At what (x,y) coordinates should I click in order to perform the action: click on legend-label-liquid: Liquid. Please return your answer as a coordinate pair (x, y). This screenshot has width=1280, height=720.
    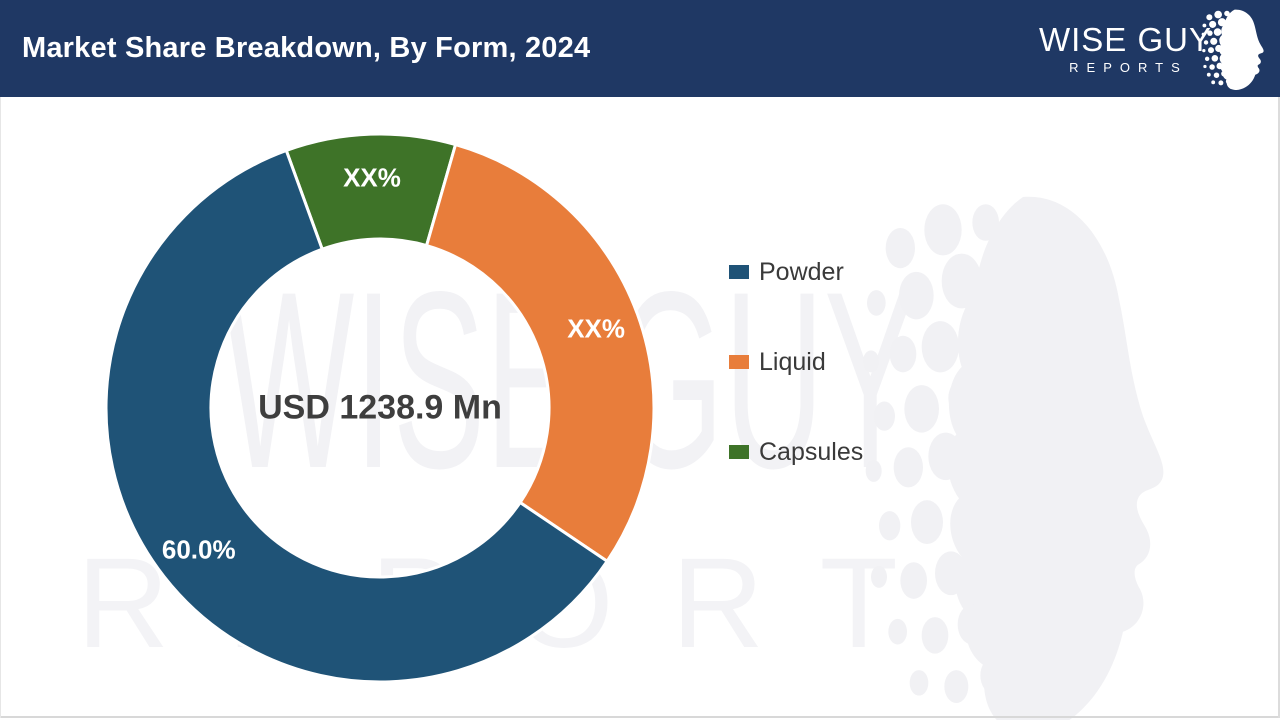
    Looking at the image, I should click on (792, 361).